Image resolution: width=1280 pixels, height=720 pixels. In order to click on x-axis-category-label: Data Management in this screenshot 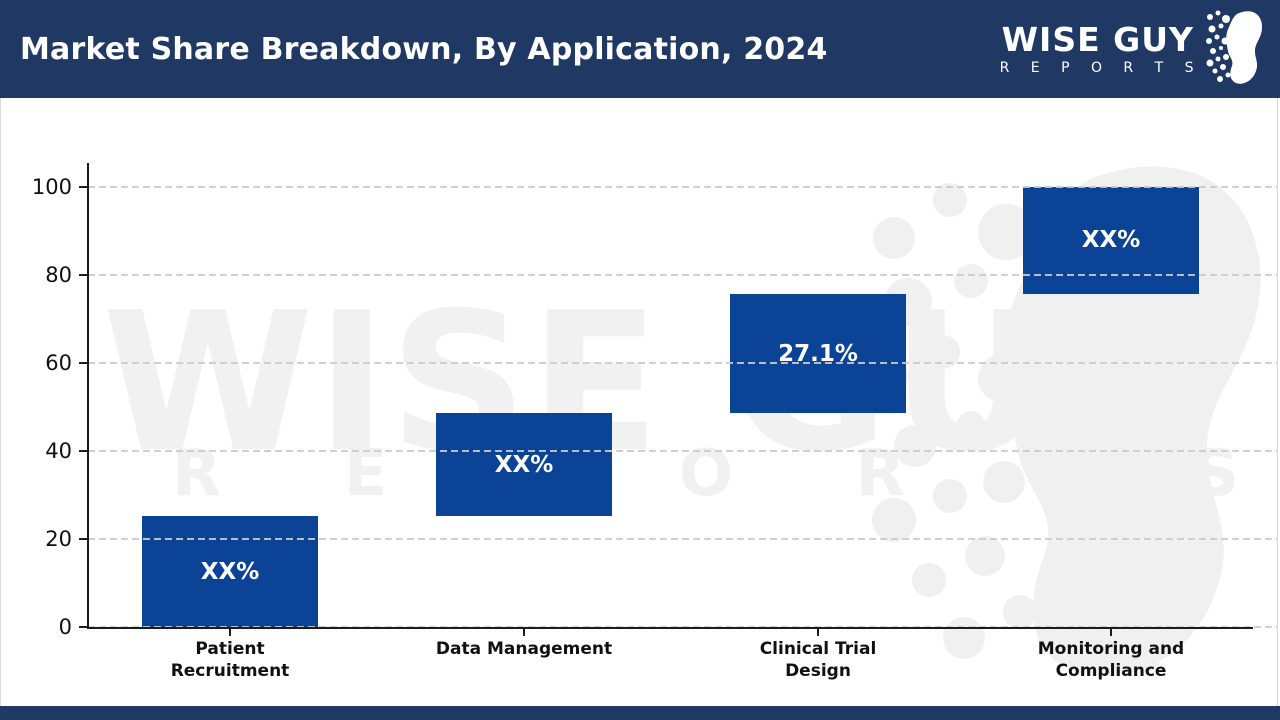, I will do `click(524, 649)`.